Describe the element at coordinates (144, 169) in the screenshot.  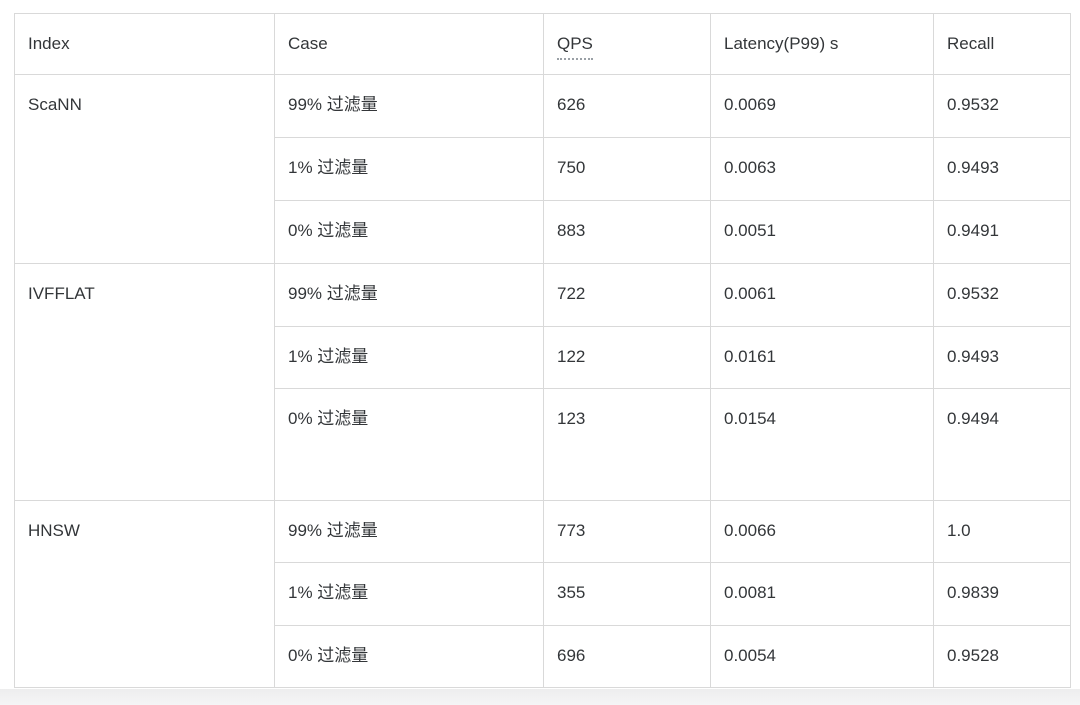
I see `index-cell-scann: ScaNN` at that location.